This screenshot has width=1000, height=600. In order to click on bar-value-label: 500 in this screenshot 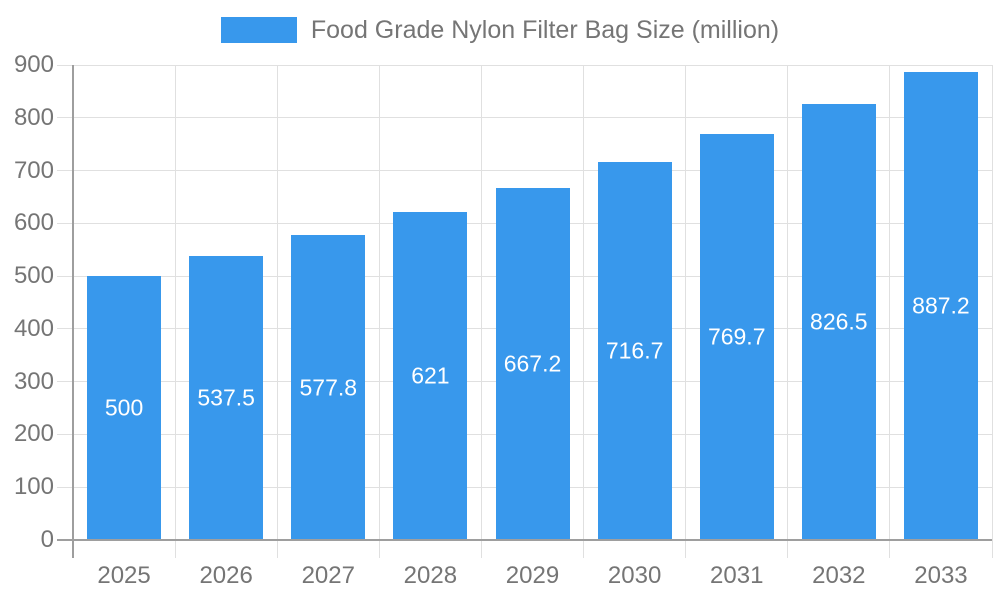, I will do `click(124, 407)`.